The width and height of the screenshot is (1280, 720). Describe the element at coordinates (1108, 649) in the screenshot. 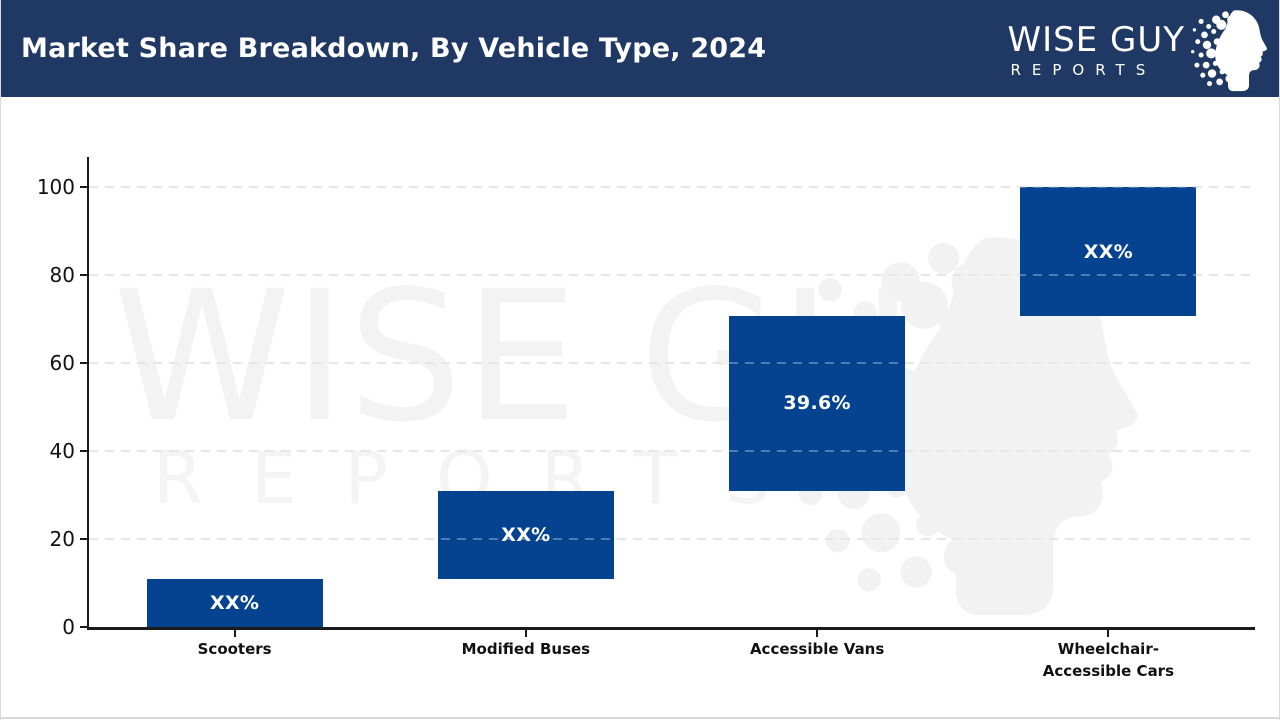

I see `x-tick-label-line: Wheelchair-` at that location.